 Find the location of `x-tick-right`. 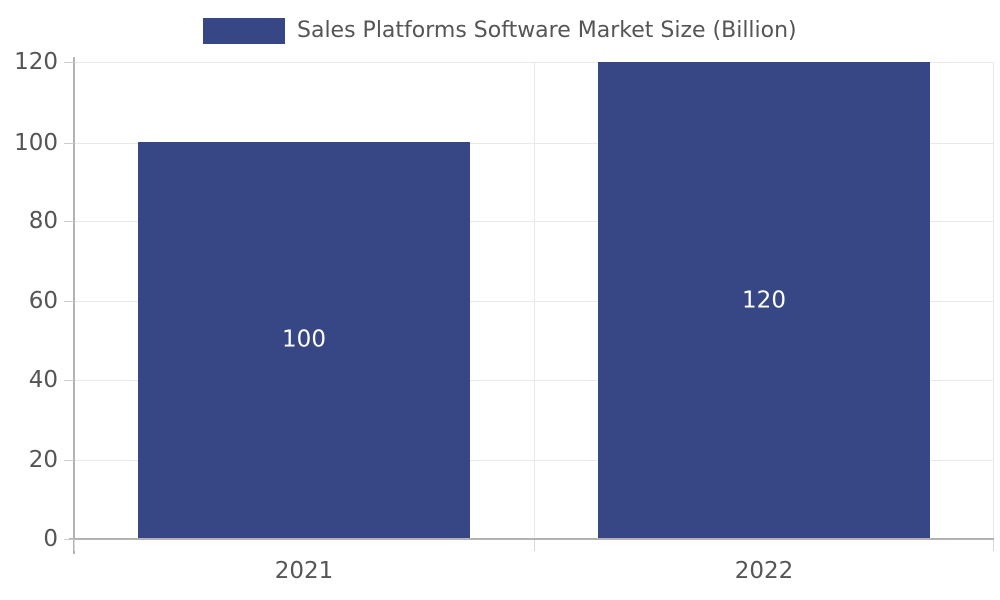

x-tick-right is located at coordinates (993, 545).